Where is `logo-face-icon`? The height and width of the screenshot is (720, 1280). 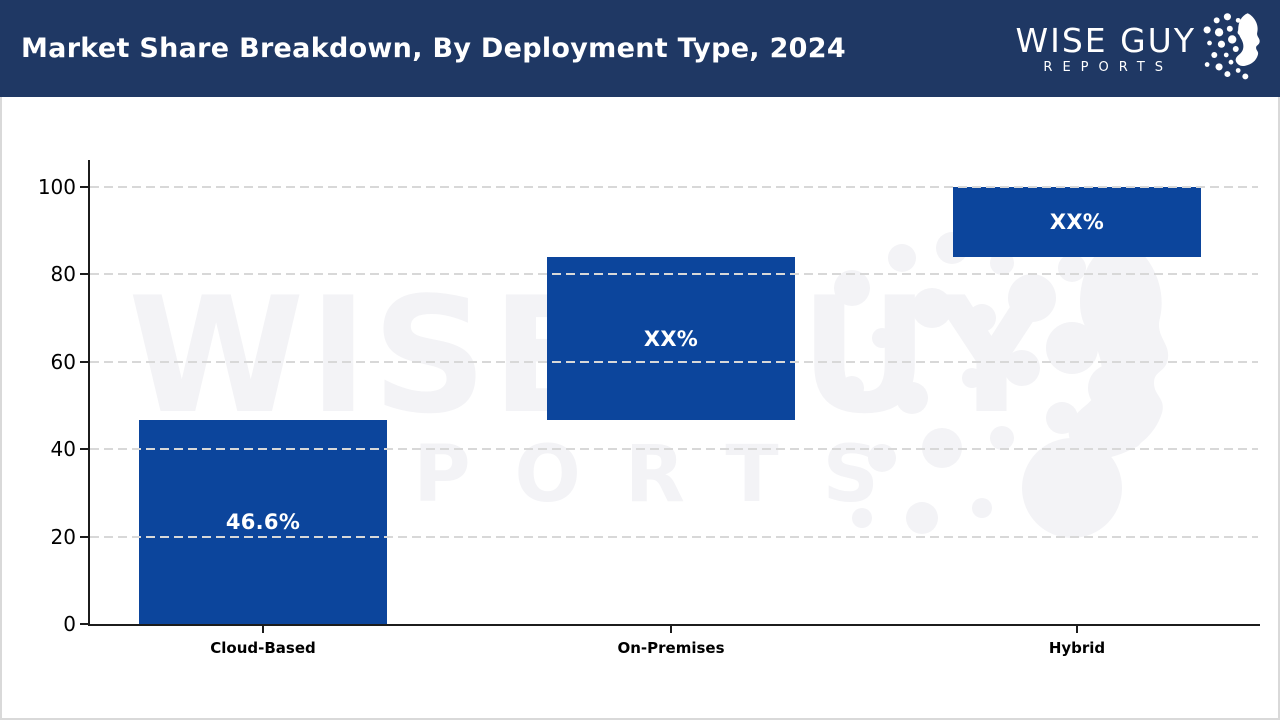
logo-face-icon is located at coordinates (1231, 45).